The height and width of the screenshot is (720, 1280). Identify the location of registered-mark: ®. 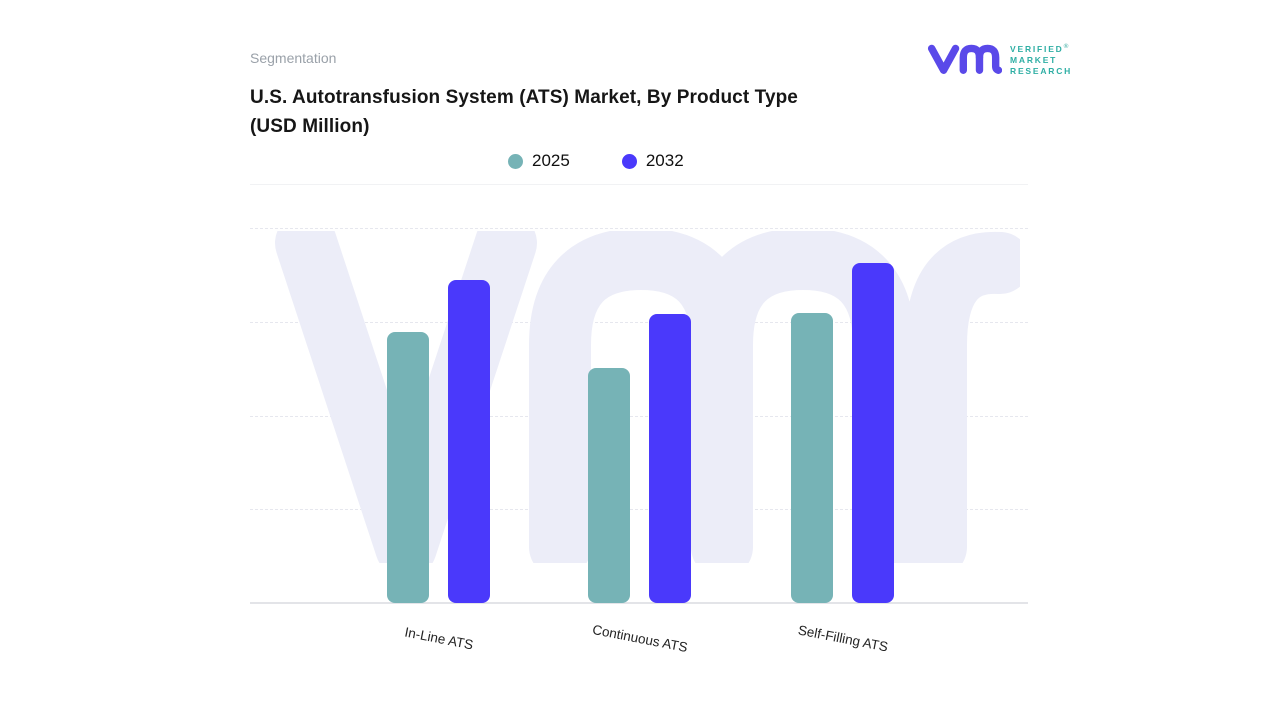
(1066, 47).